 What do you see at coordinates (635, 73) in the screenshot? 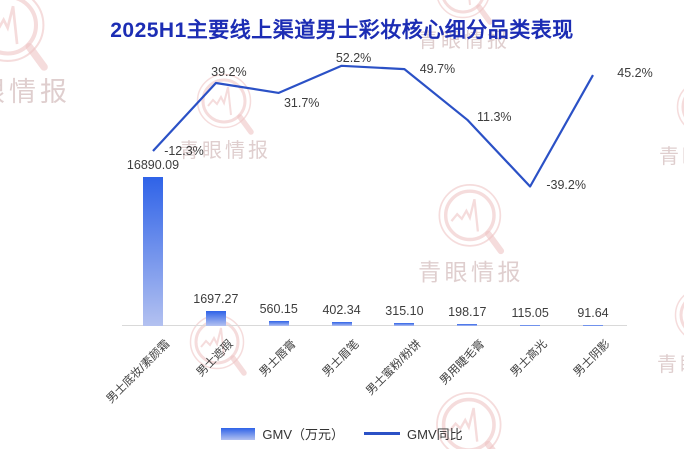
I see `yoy-value-label: 45.2%` at bounding box center [635, 73].